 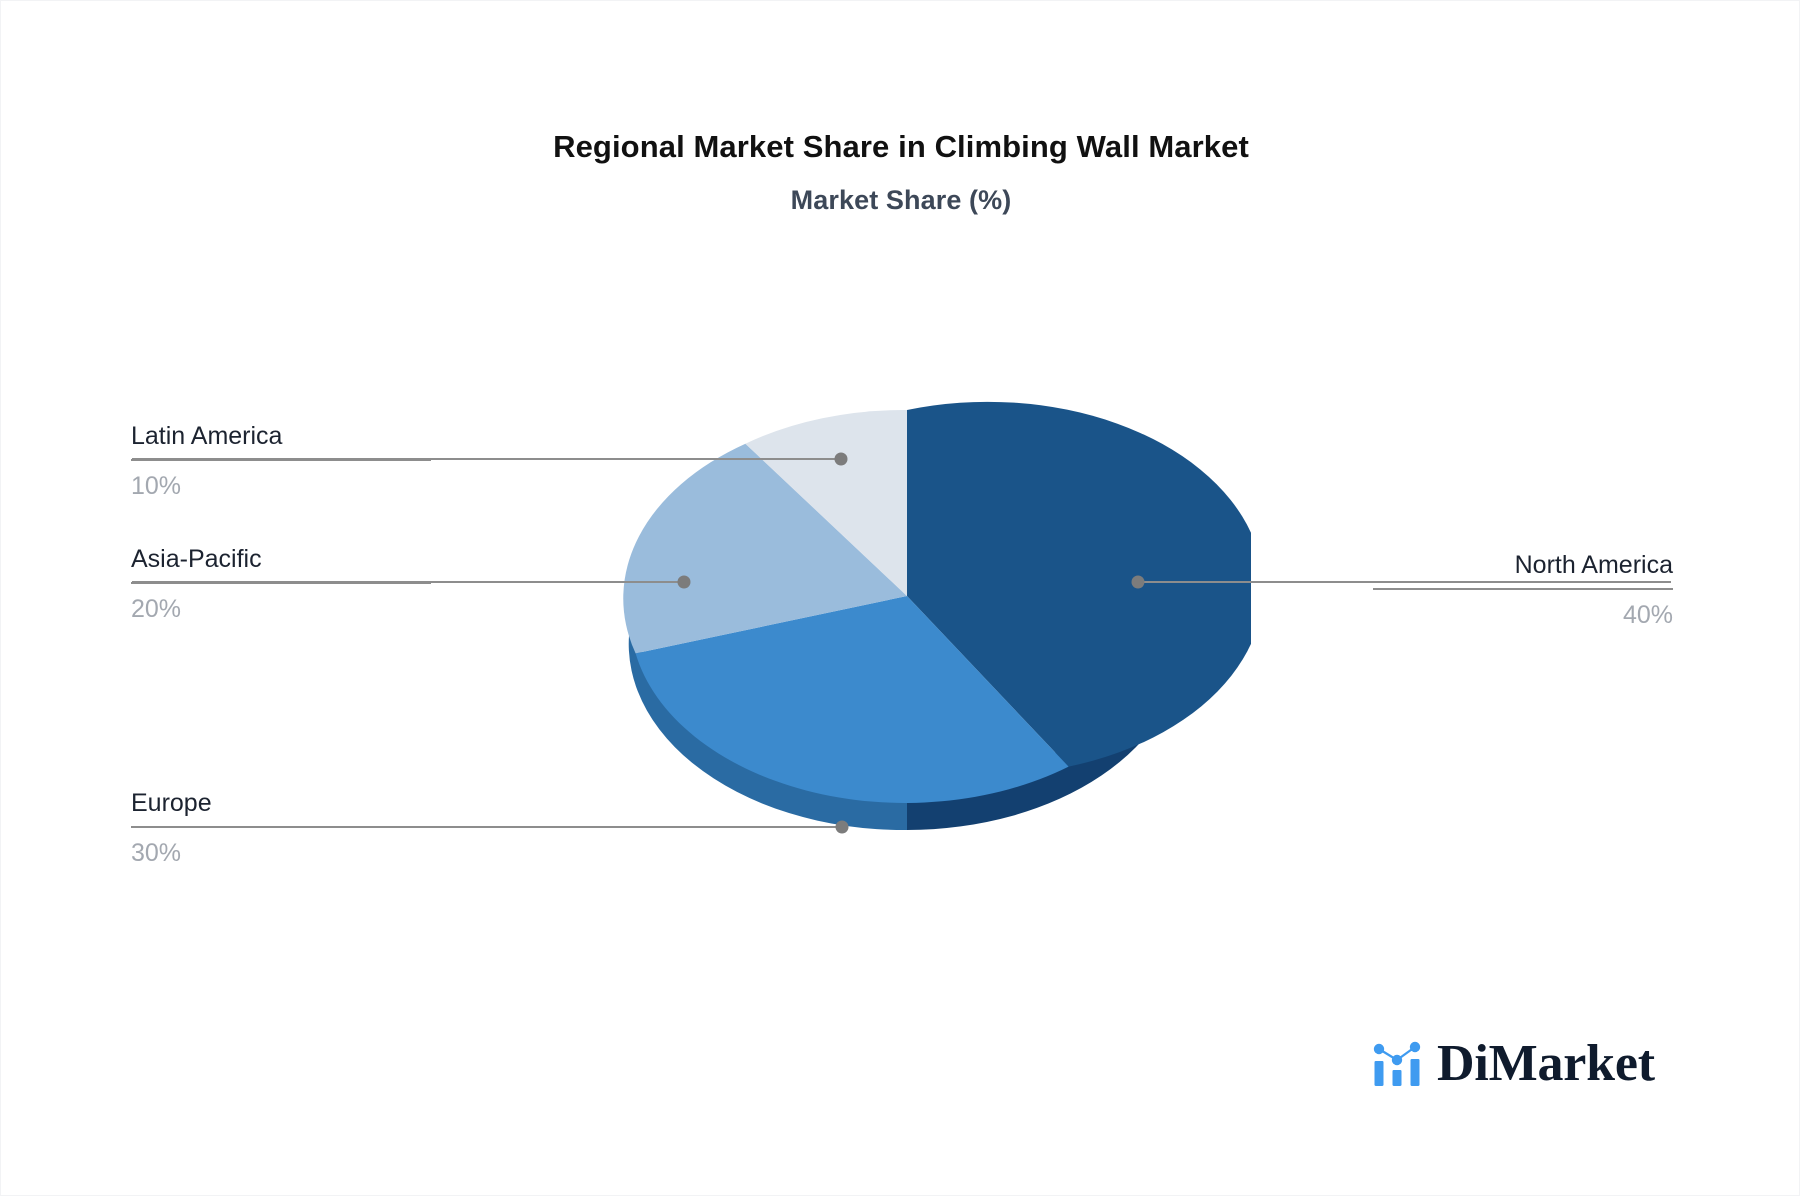 I want to click on pie-slice-asia-pacific, so click(x=765, y=548).